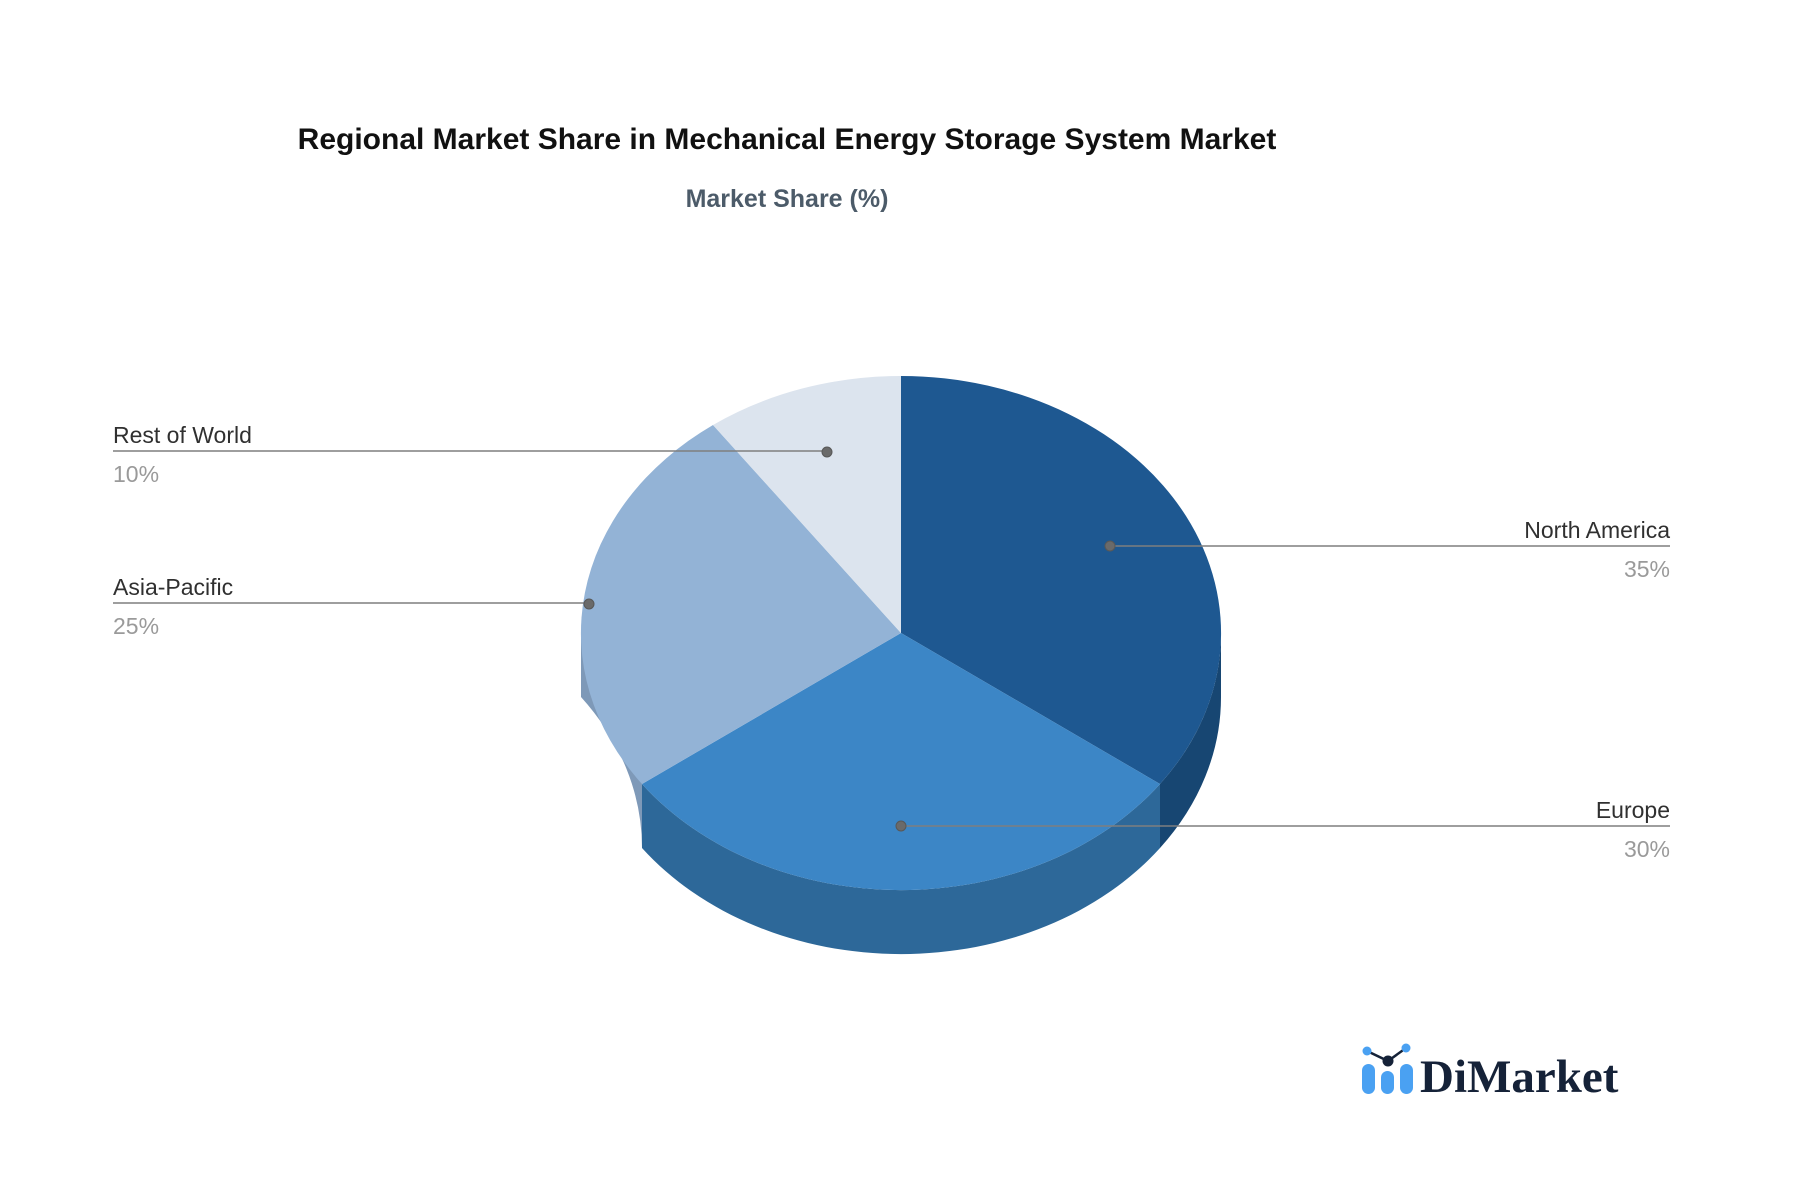 Image resolution: width=1800 pixels, height=1196 pixels. I want to click on slice-value: 25%, so click(136, 626).